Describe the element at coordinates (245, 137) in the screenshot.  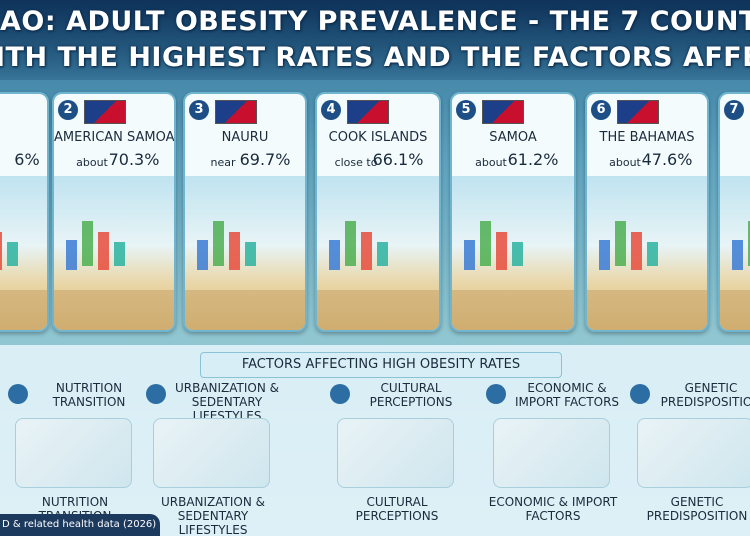
I see `country-name: NAURU` at that location.